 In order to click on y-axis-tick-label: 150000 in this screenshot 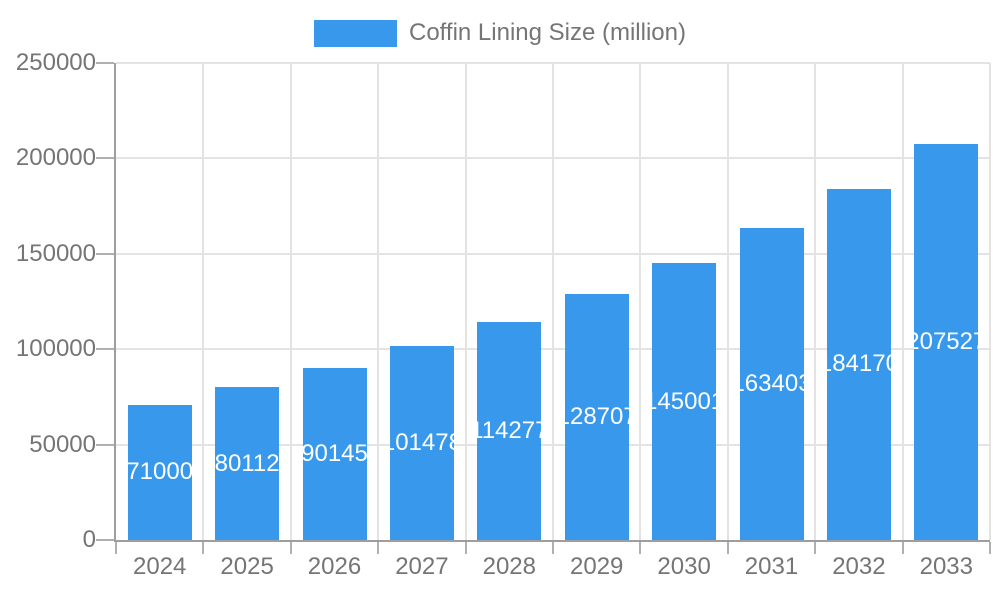, I will do `click(55, 253)`.